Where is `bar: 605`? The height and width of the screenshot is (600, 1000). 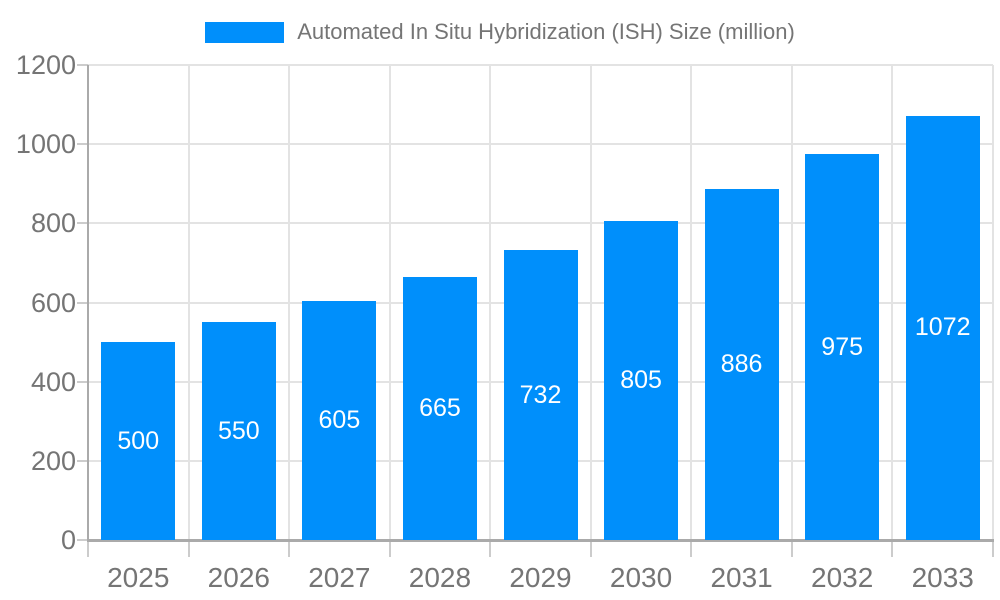
bar: 605 is located at coordinates (339, 420).